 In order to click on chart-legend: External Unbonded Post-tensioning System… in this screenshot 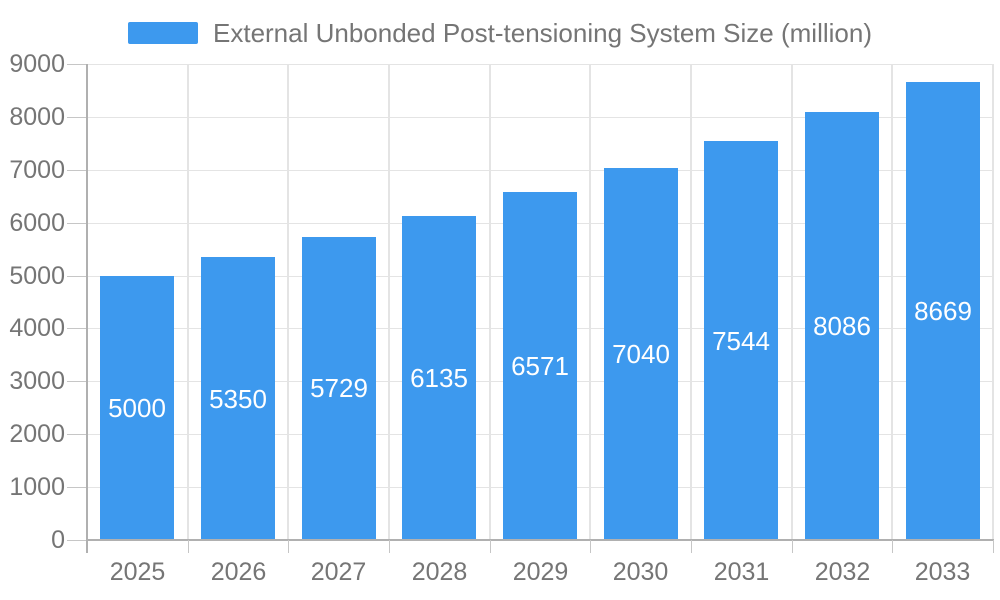, I will do `click(500, 33)`.